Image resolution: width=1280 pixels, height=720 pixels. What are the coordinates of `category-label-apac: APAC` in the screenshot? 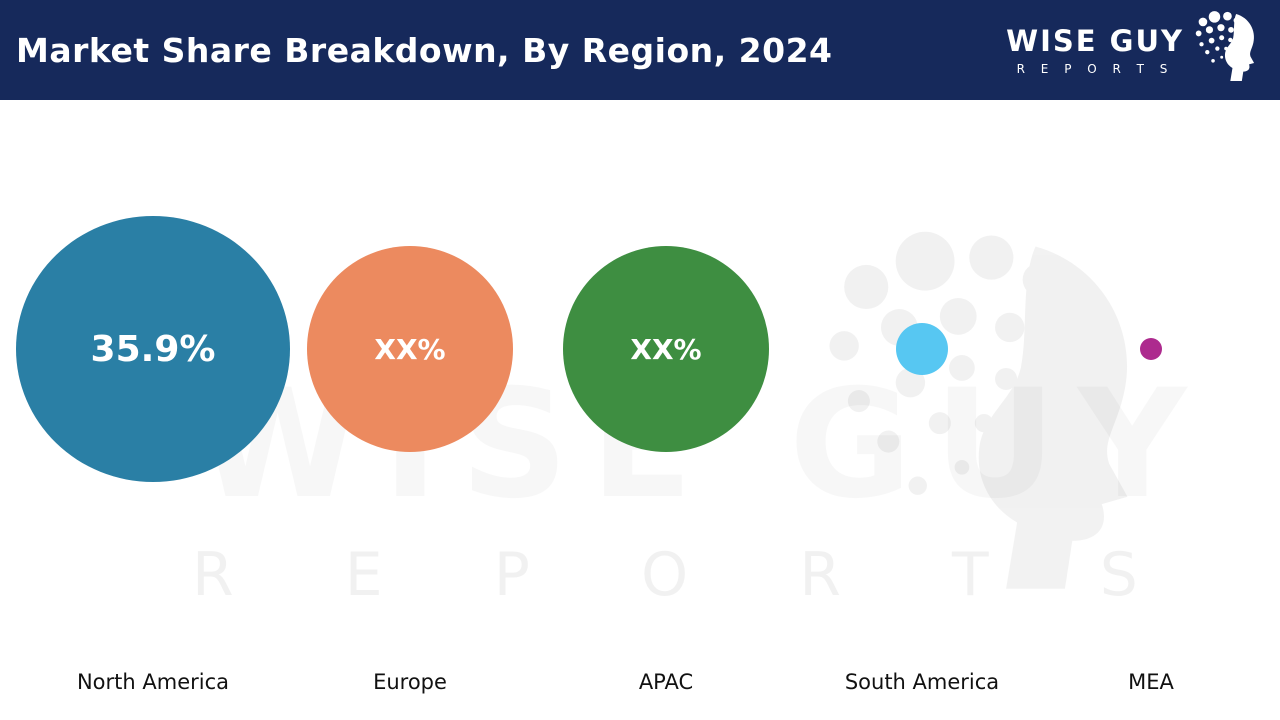 It's located at (666, 682).